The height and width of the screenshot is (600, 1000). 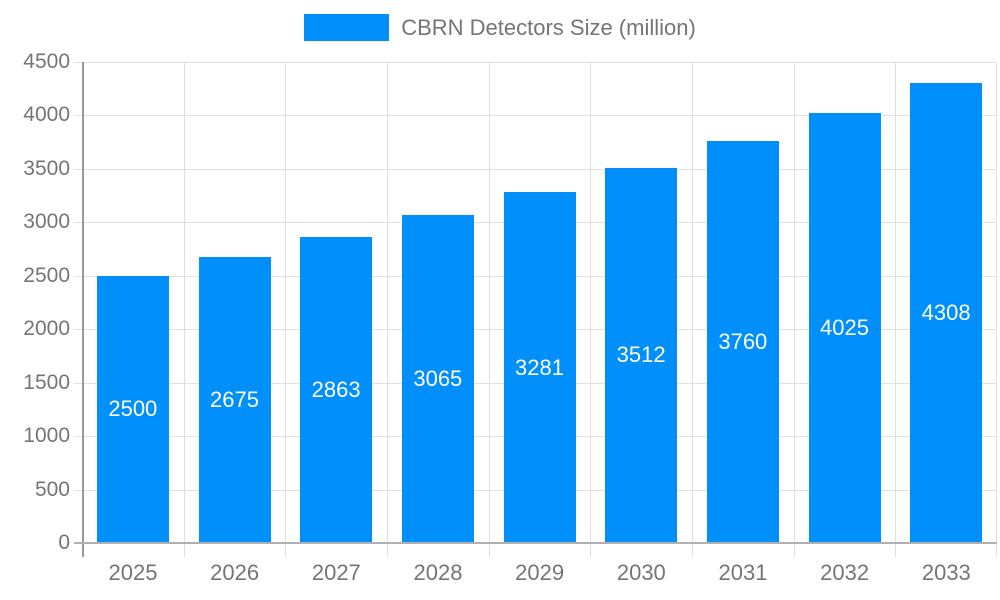 I want to click on bar-value-label: 3512, so click(x=641, y=355).